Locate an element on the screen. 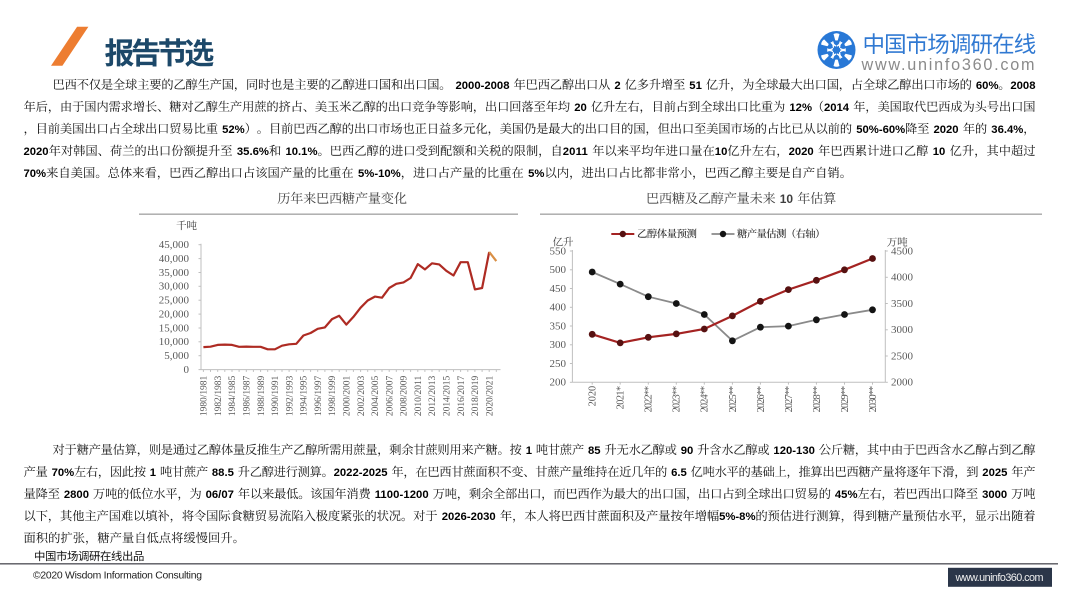 This screenshot has width=1066, height=600. svg-text: 10,000 is located at coordinates (174, 342).